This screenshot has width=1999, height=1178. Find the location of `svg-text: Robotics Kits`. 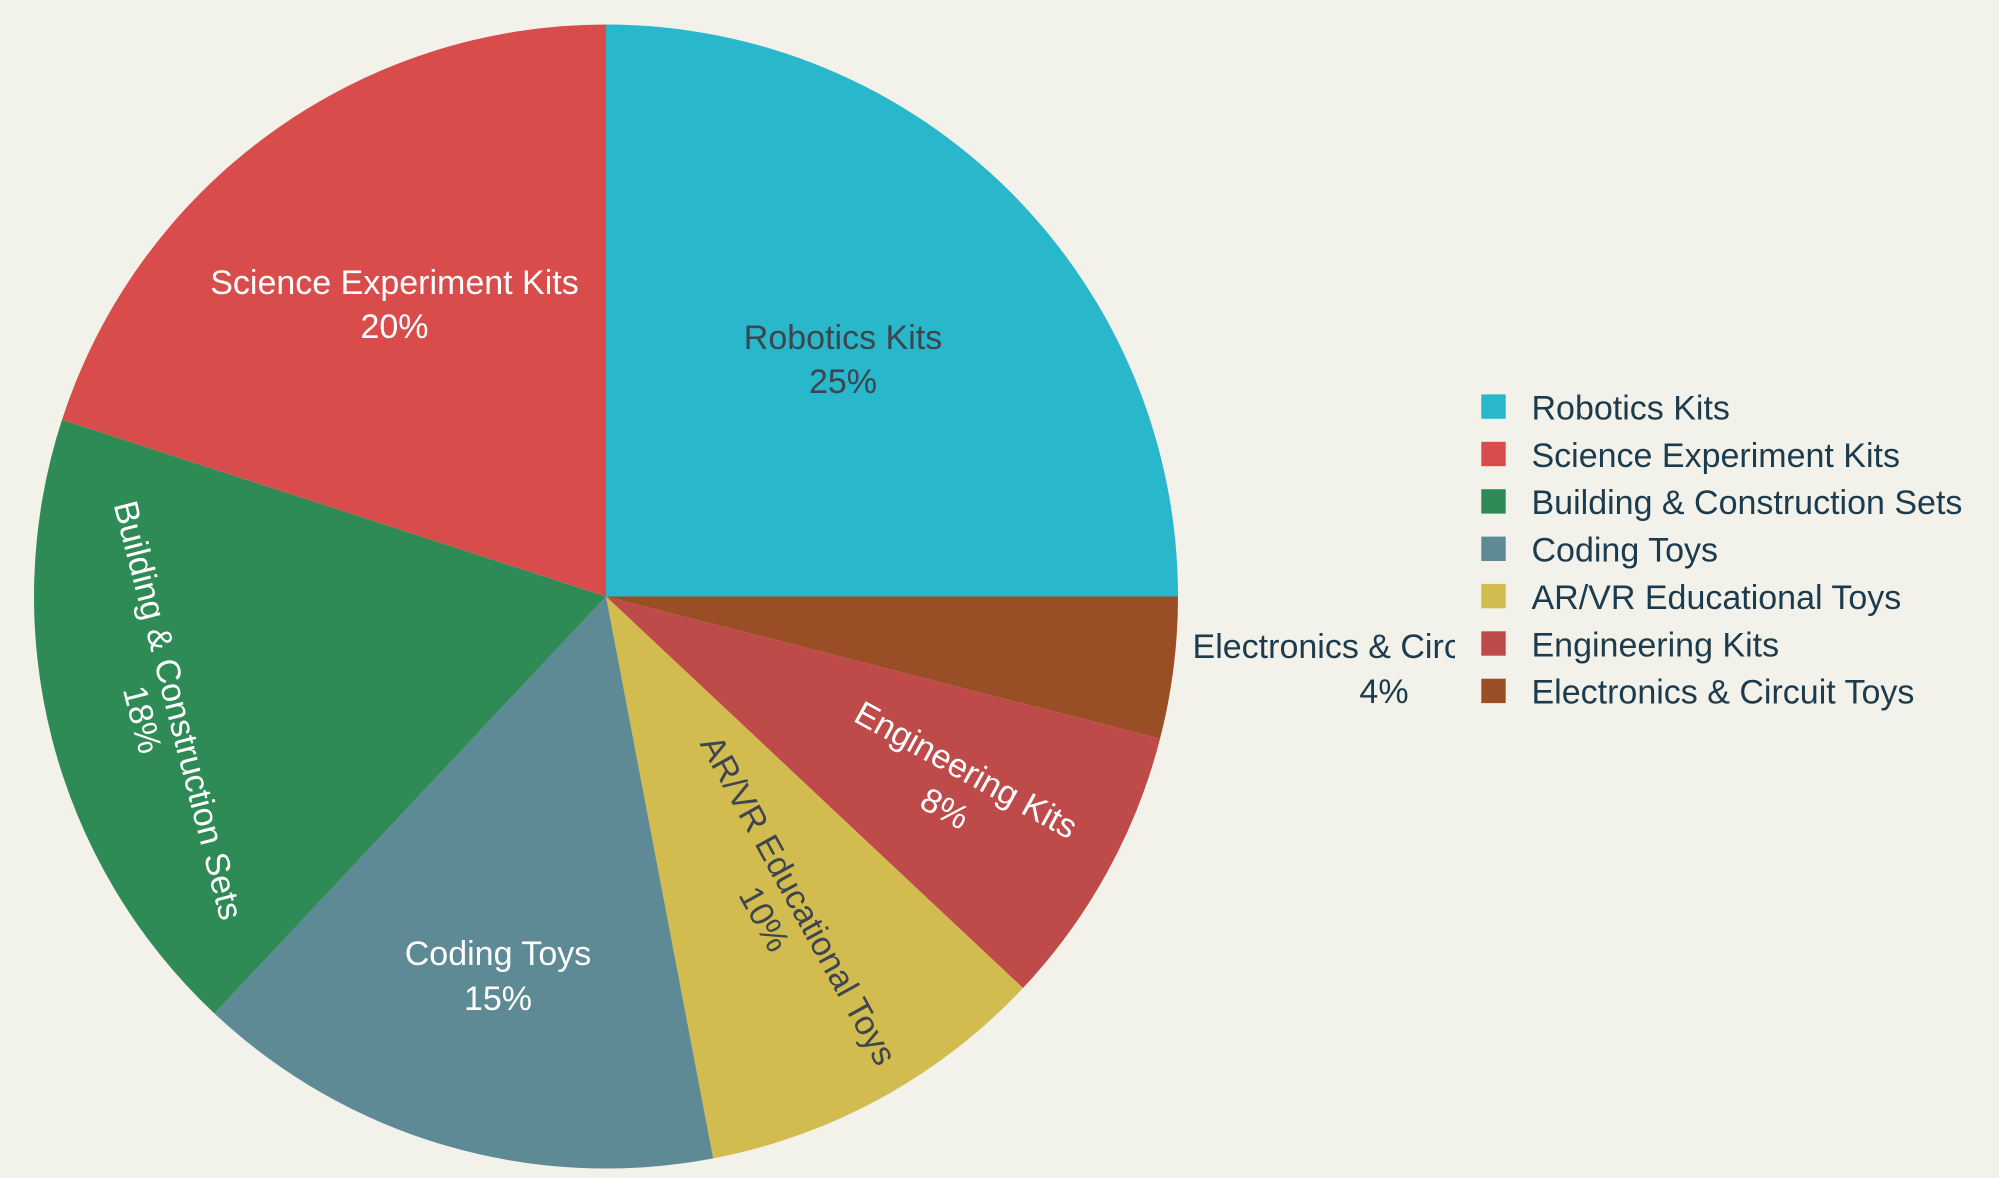

svg-text: Robotics Kits is located at coordinates (1631, 408).